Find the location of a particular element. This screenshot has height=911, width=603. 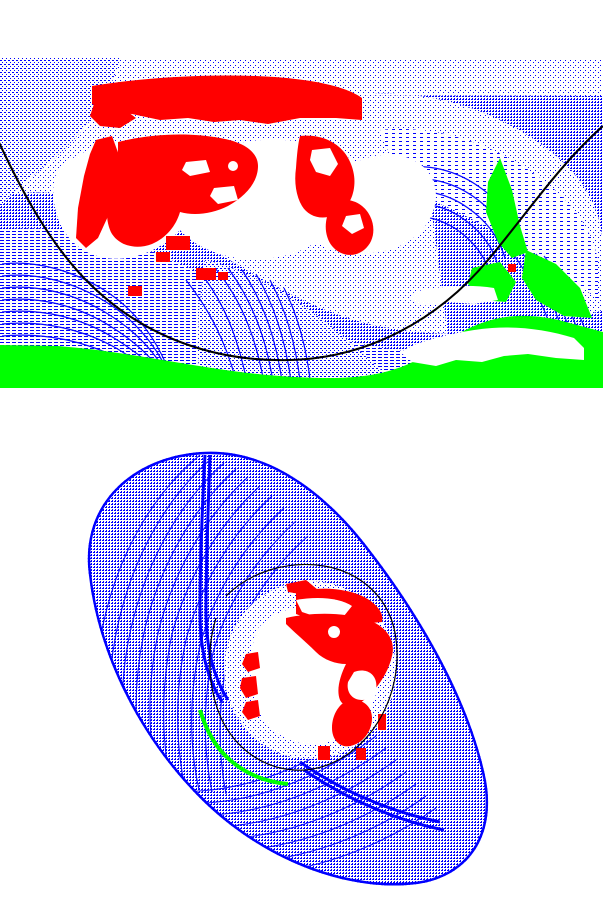

green-limb-arc is located at coordinates (243, 747).